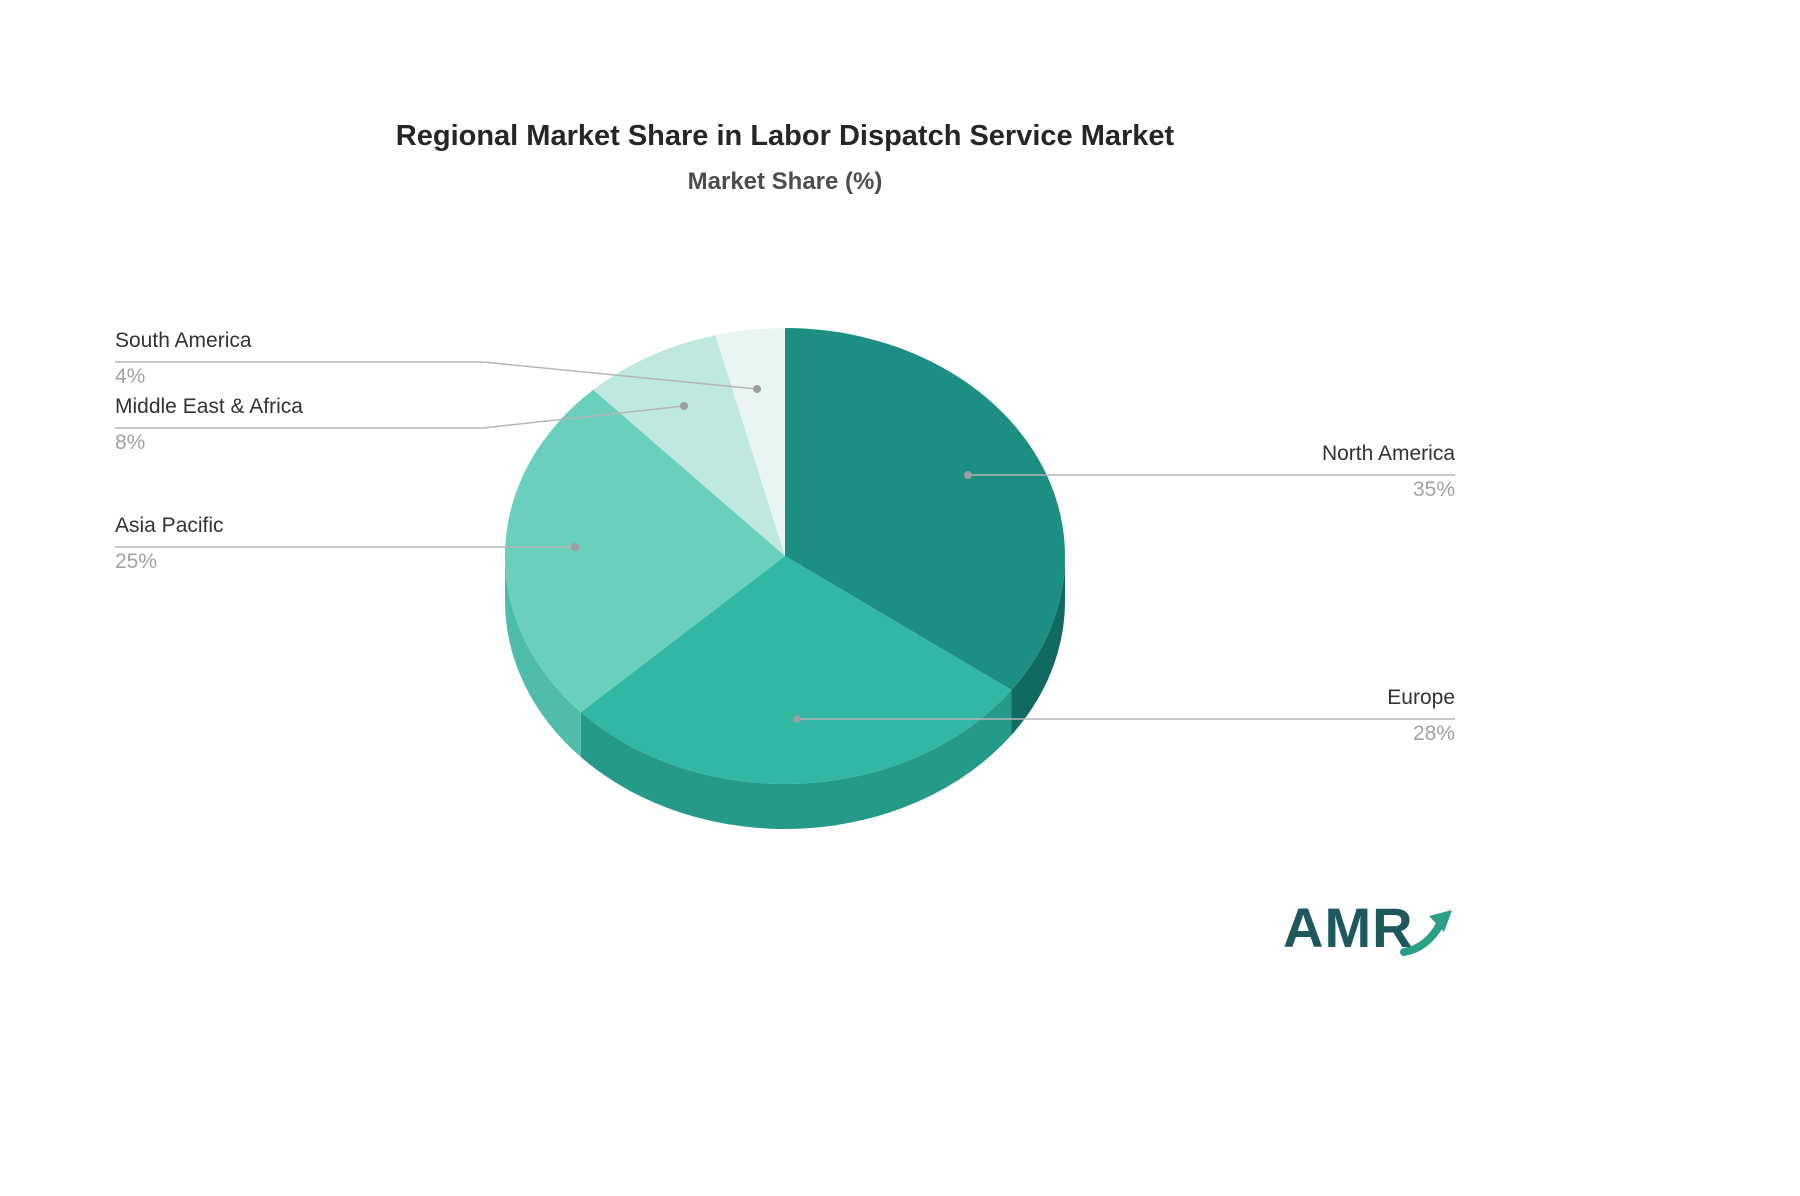 Image resolution: width=1800 pixels, height=1196 pixels. Describe the element at coordinates (169, 543) in the screenshot. I see `label-asia-pacific: Asia Pacific 25%` at that location.